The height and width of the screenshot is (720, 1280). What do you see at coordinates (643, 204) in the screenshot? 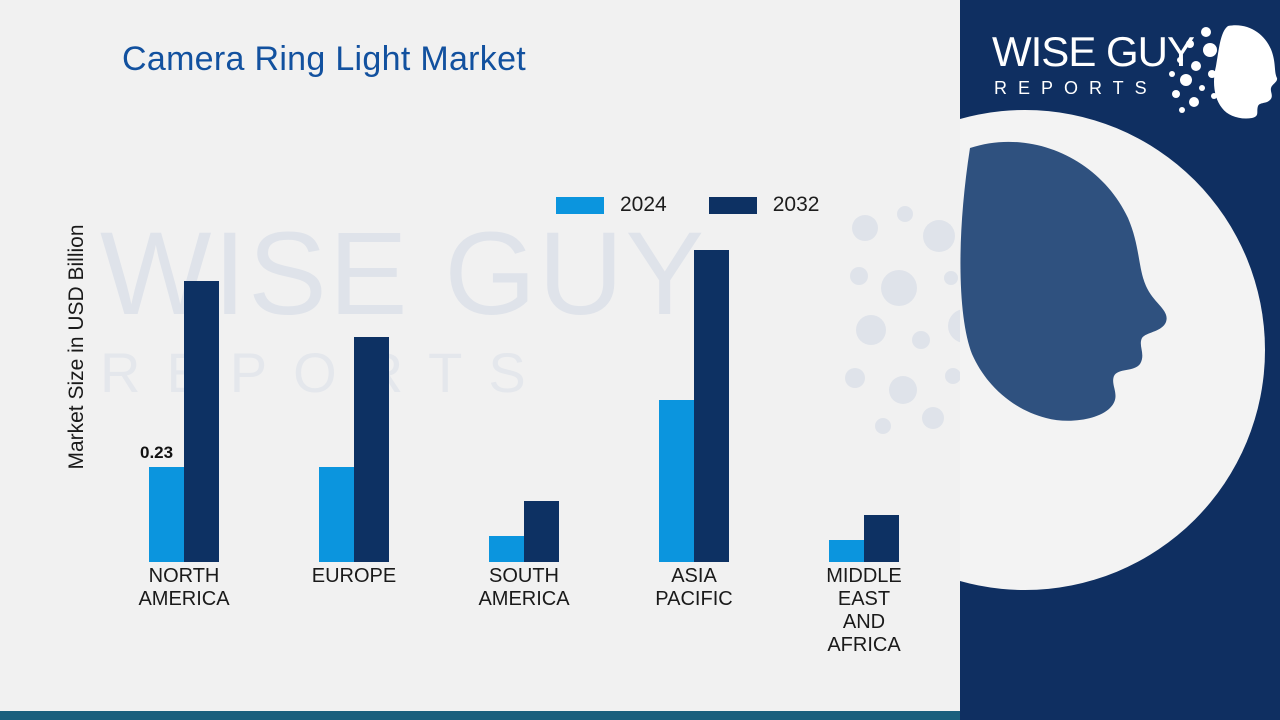
I see `legend-label-2024: 2024` at bounding box center [643, 204].